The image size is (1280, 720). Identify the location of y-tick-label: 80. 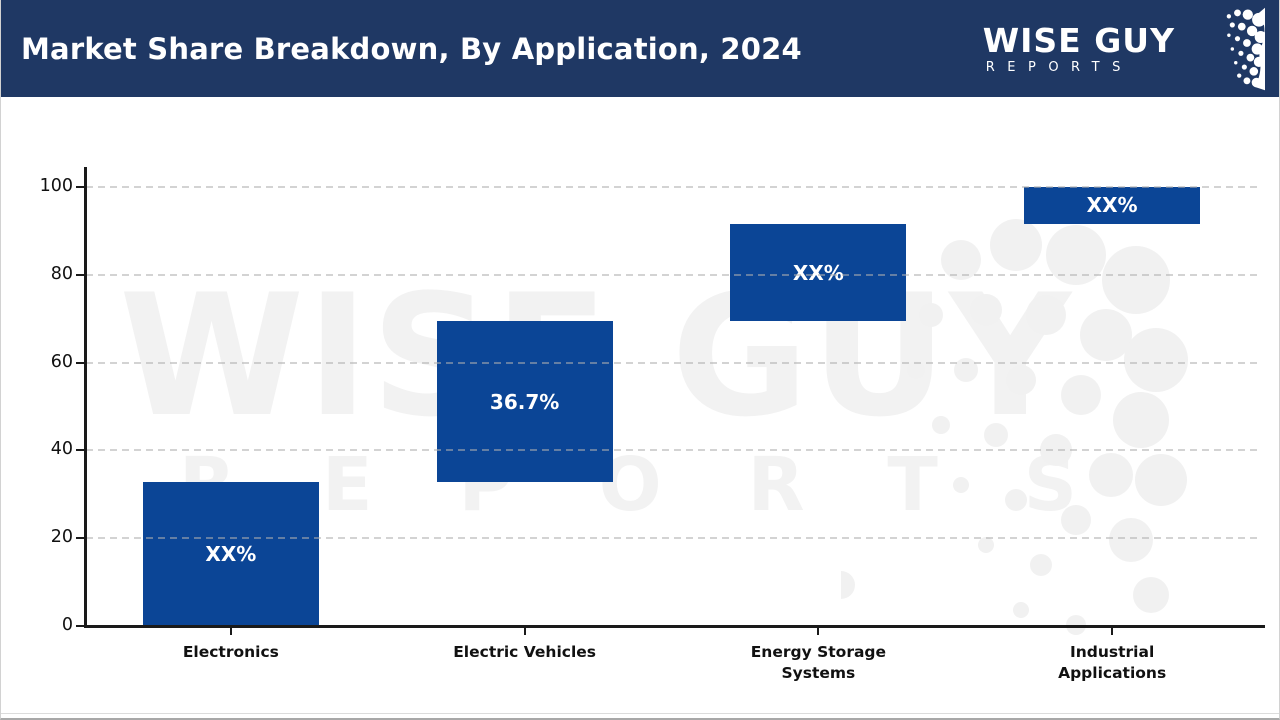
(61, 273).